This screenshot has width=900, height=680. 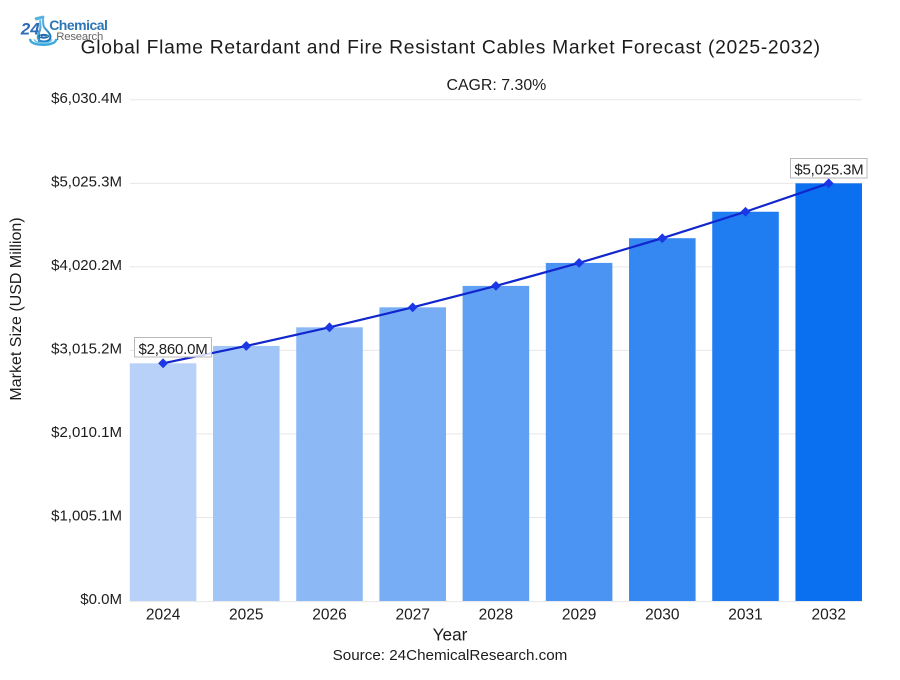 What do you see at coordinates (101, 599) in the screenshot?
I see `svg-text: $0.0M` at bounding box center [101, 599].